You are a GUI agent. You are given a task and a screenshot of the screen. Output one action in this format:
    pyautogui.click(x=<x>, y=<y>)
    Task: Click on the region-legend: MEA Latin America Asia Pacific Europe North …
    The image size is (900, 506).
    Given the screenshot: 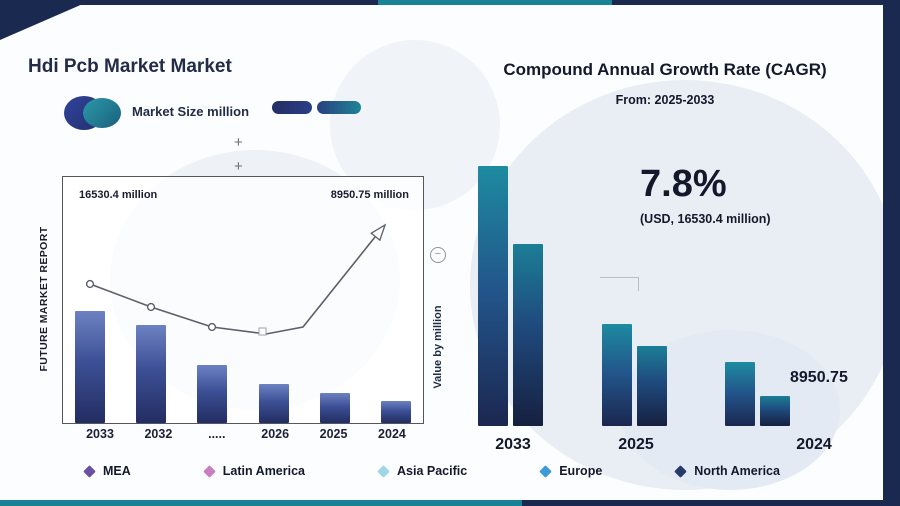 What is the action you would take?
    pyautogui.click(x=431, y=471)
    